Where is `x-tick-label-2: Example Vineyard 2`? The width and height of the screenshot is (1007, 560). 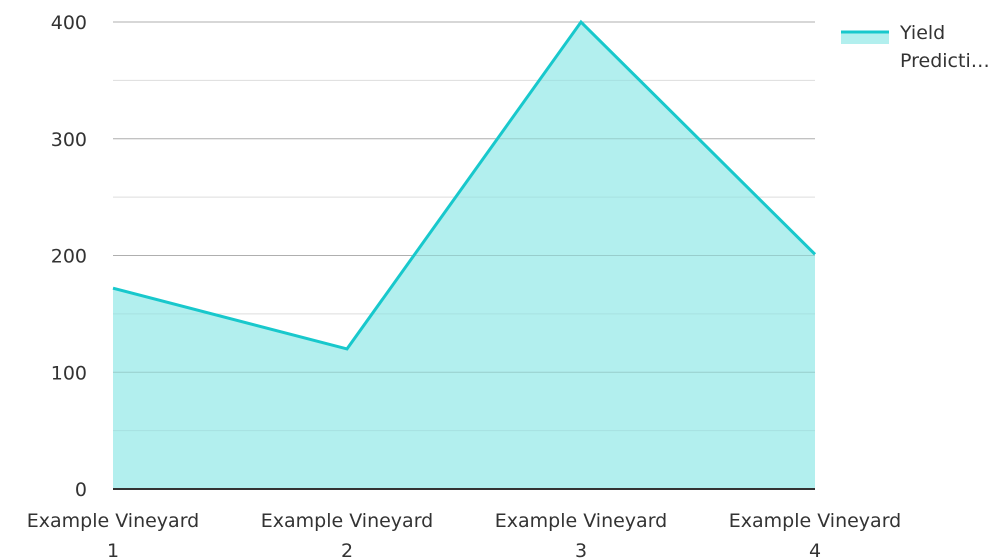
x-tick-label-2: Example Vineyard 2 is located at coordinates (347, 535).